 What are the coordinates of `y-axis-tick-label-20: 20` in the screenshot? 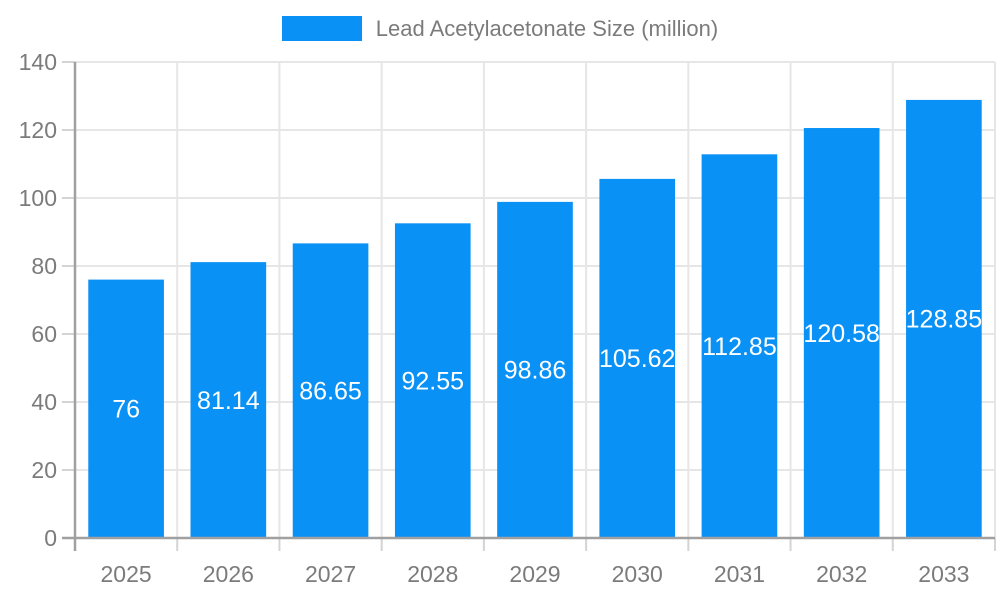 It's located at (44, 470).